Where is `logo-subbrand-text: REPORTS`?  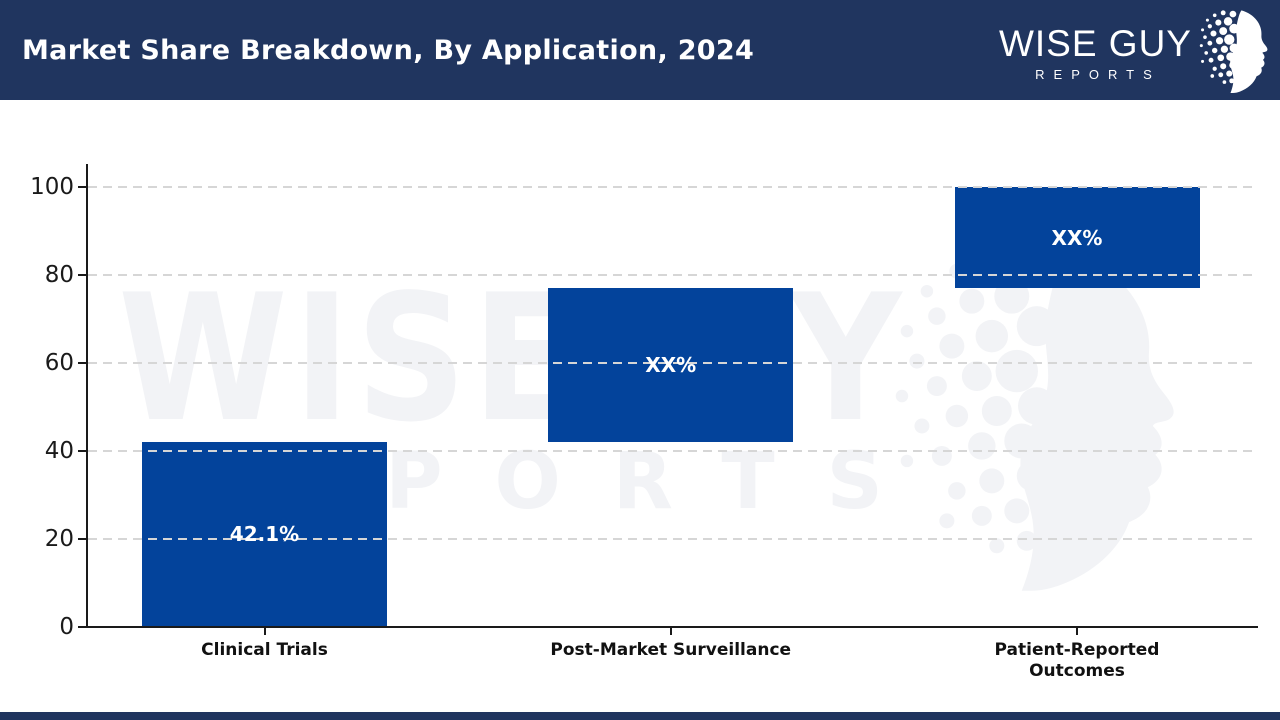
logo-subbrand-text: REPORTS is located at coordinates (1098, 74).